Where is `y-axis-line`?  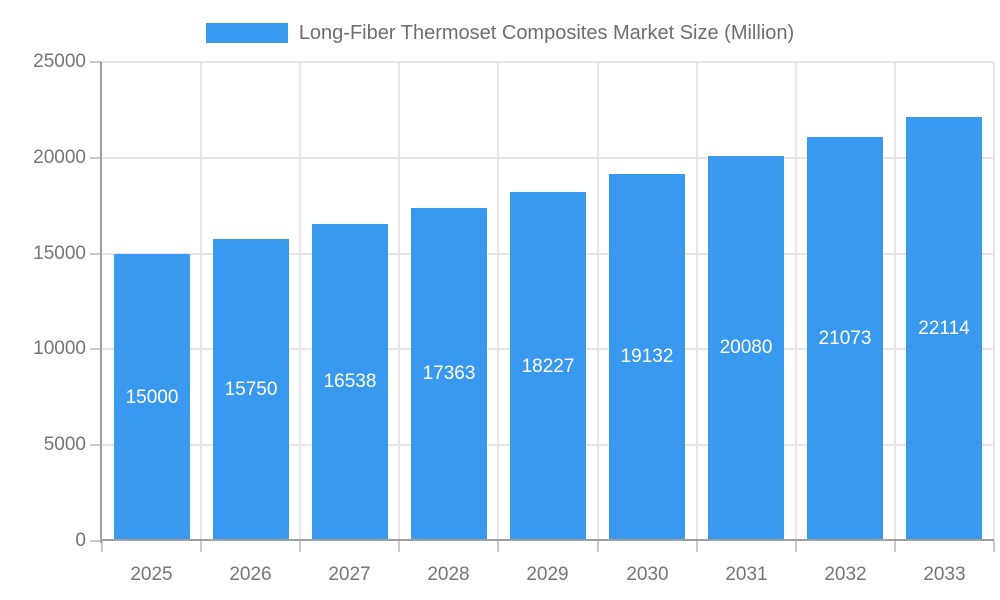 y-axis-line is located at coordinates (101, 302).